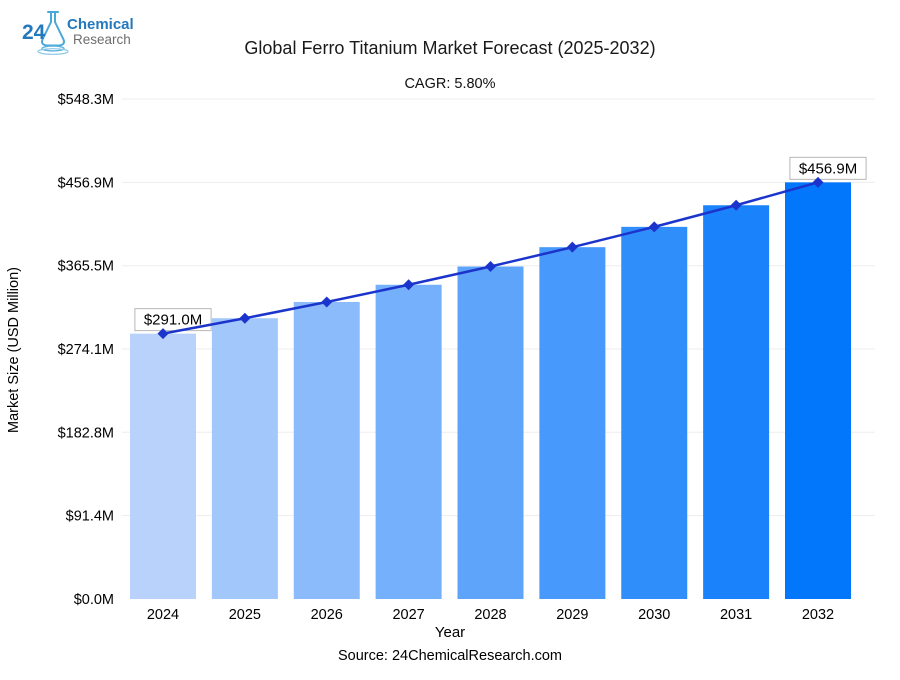  I want to click on y-tick-label: $365.5M, so click(86, 267).